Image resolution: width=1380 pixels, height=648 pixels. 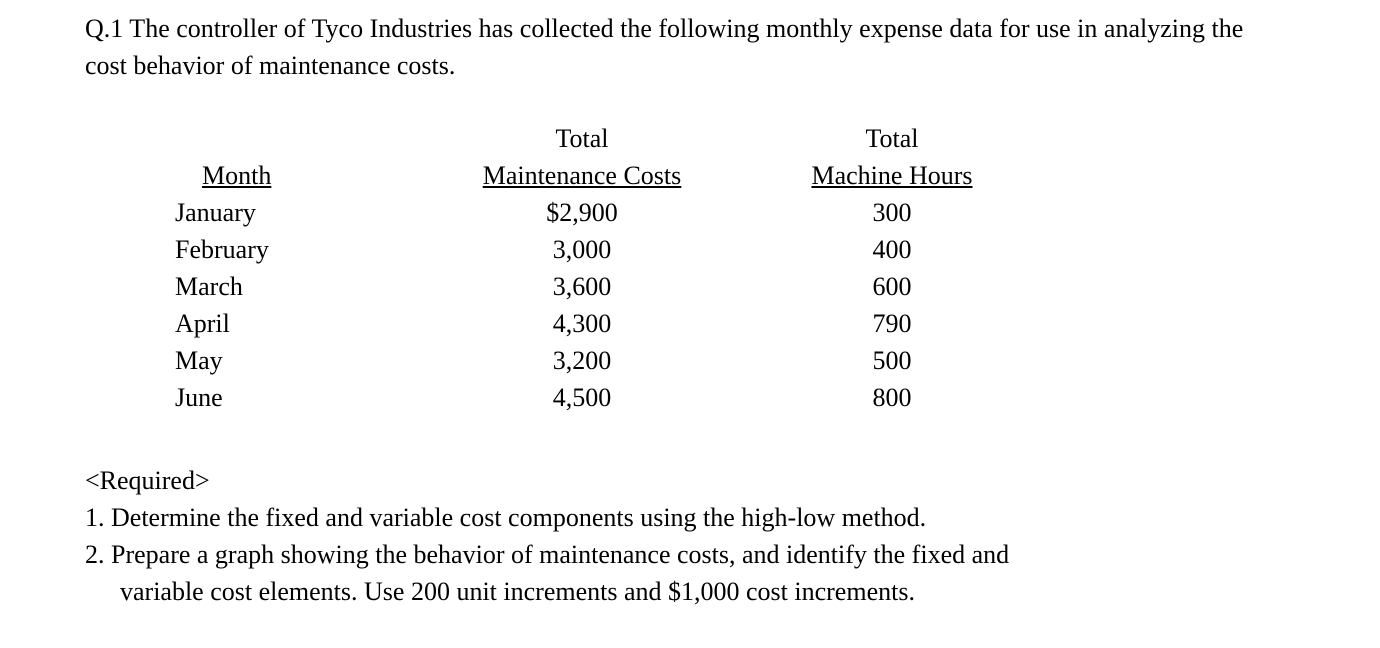 I want to click on month-cell: June, so click(x=199, y=397).